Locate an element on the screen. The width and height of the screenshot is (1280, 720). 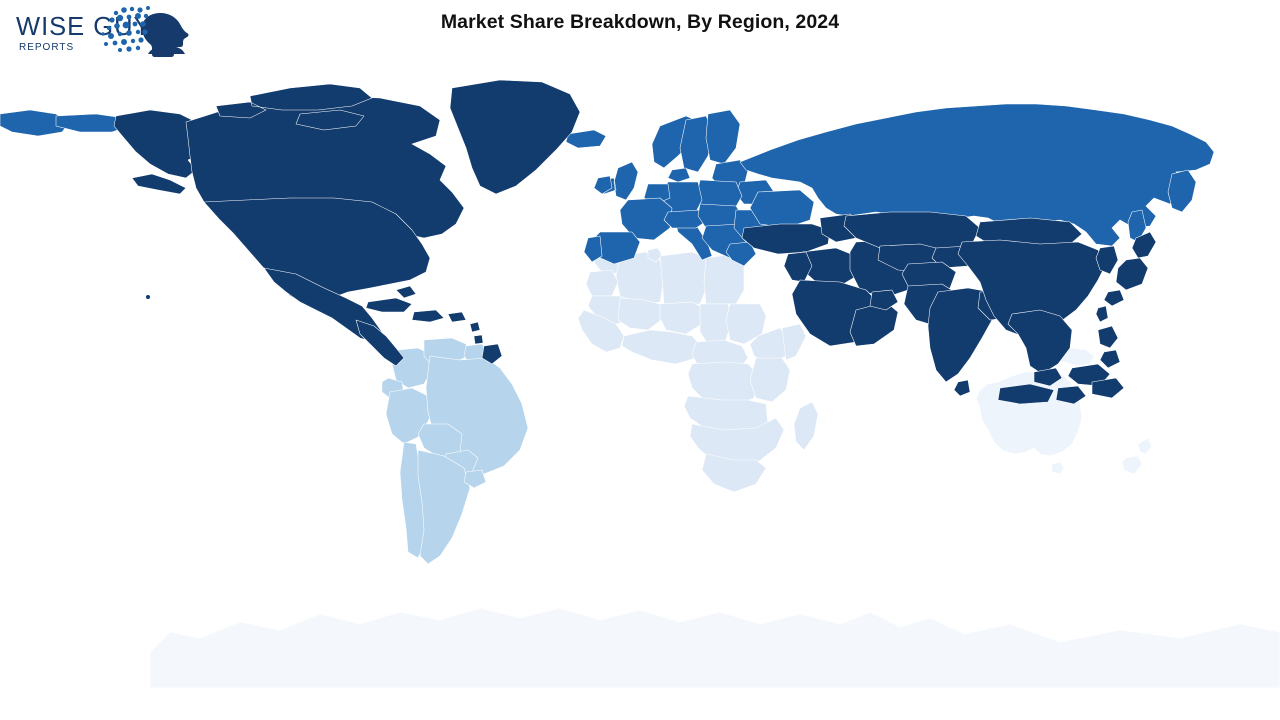
country-gulf-states is located at coordinates (884, 300).